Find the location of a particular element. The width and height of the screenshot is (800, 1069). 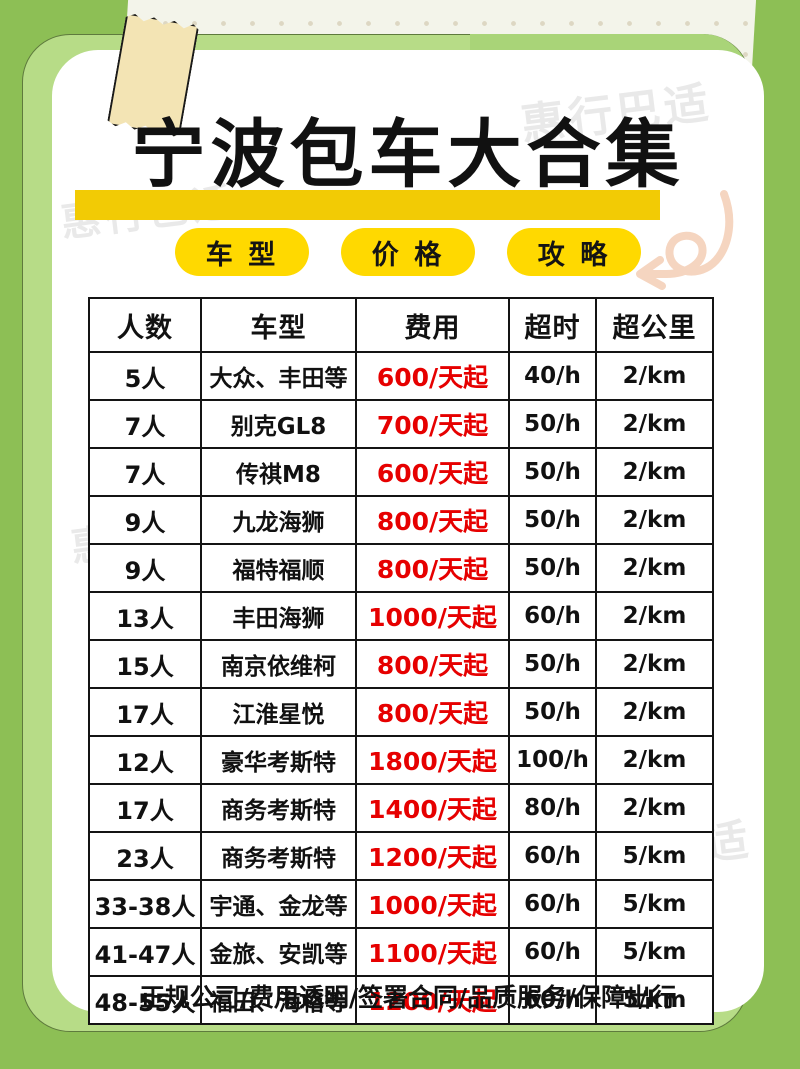

table-row: 17人 江淮星悦 800/天起 50/h 2/km is located at coordinates (401, 712).